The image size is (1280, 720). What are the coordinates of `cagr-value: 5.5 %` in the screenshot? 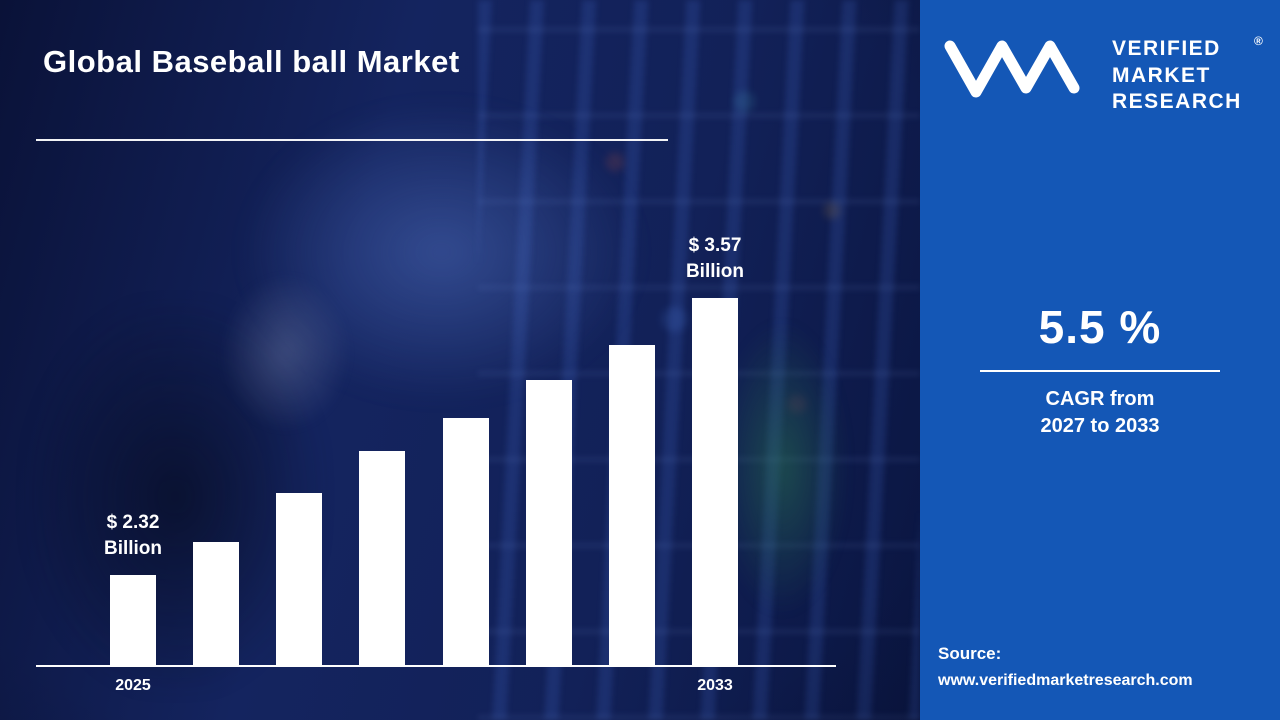 It's located at (1100, 327).